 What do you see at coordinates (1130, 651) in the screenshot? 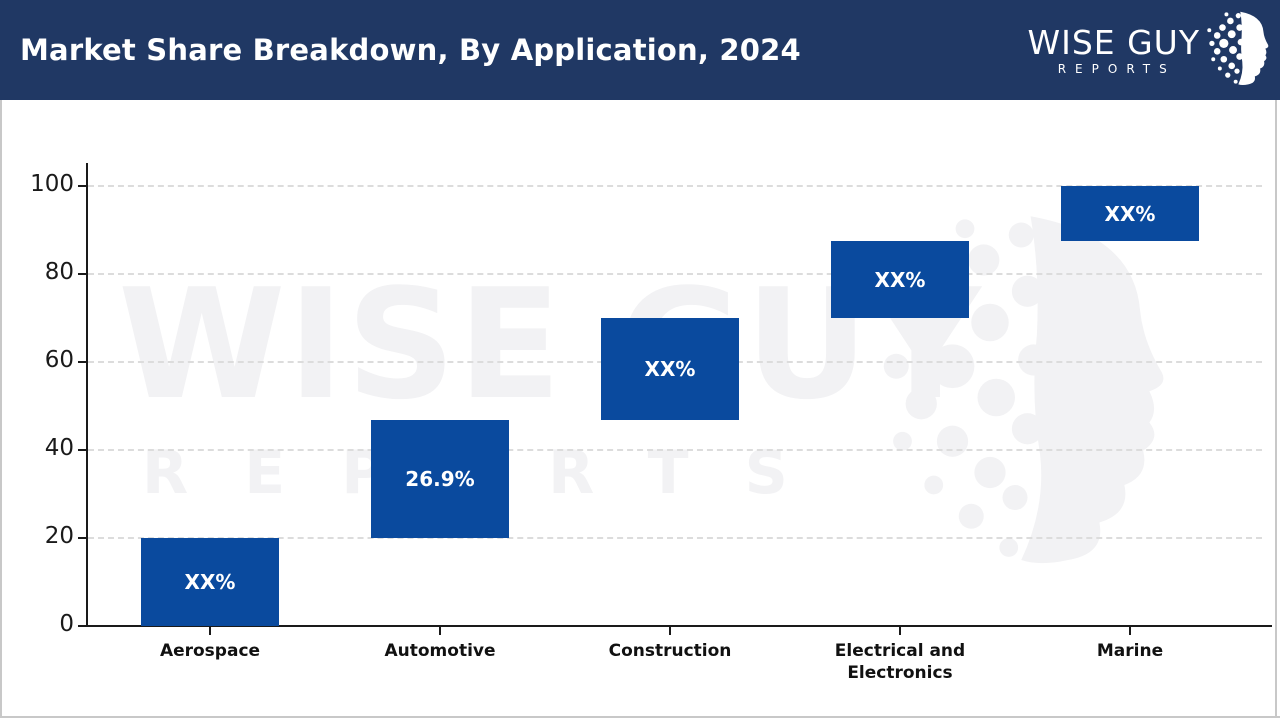
I see `x-tick-label-marine: Marine` at bounding box center [1130, 651].